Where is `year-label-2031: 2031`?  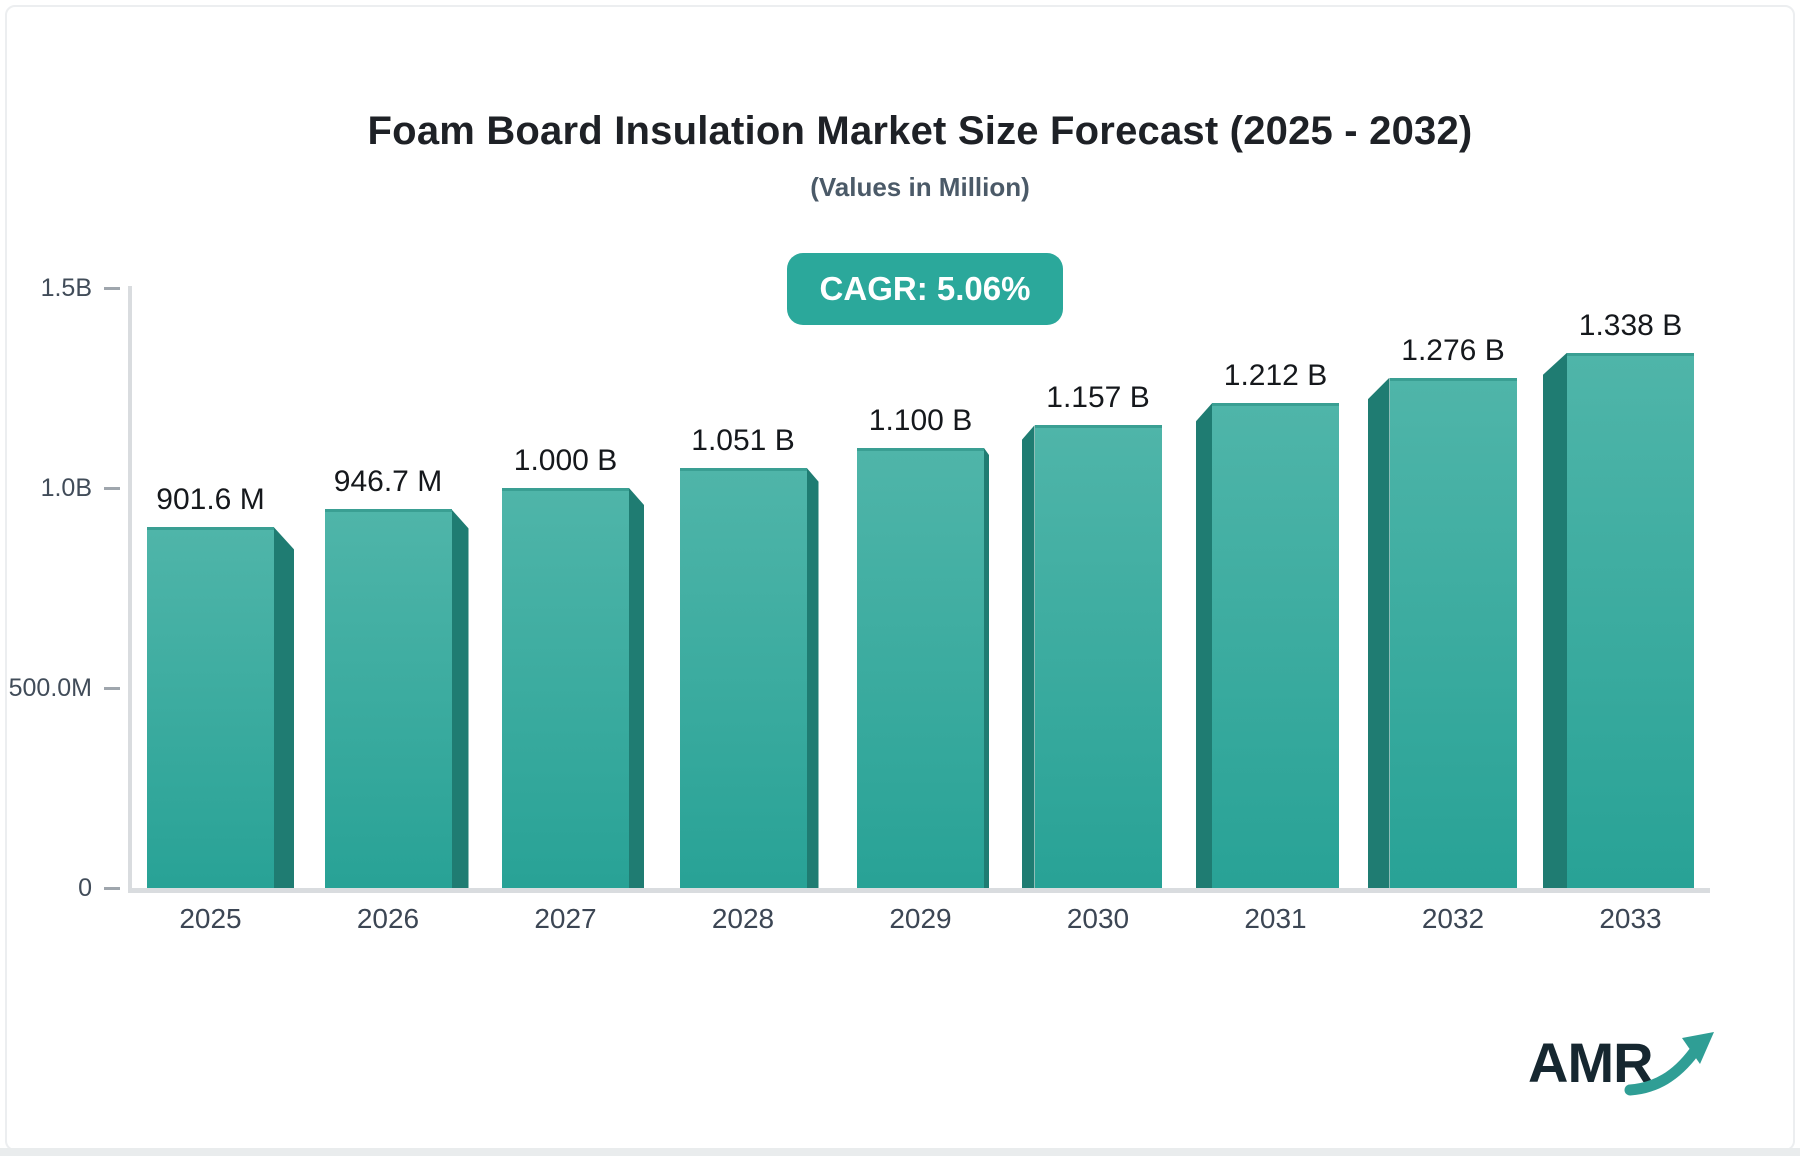 year-label-2031: 2031 is located at coordinates (1275, 918).